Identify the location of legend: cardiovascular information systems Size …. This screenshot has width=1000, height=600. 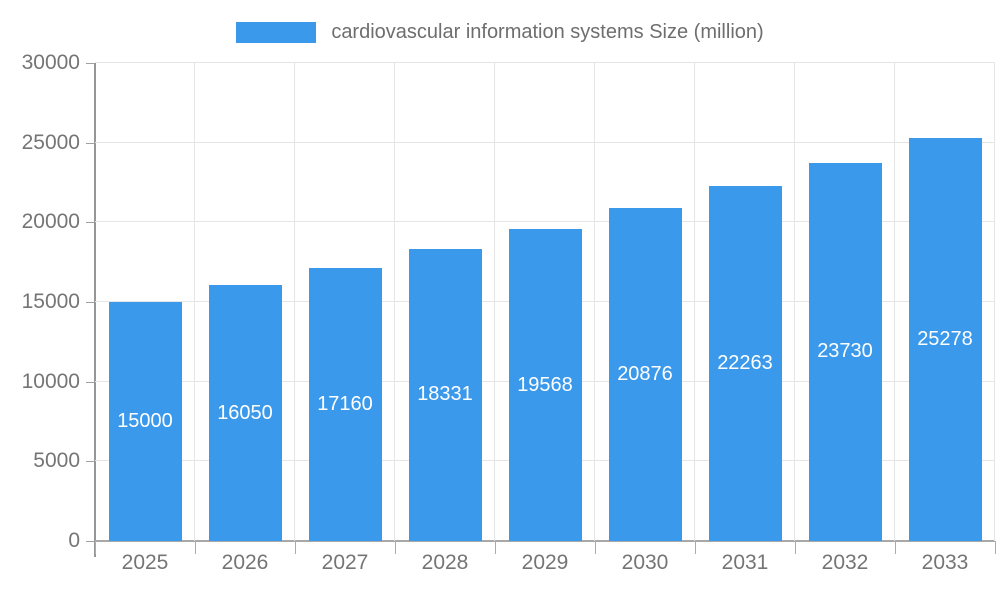
(500, 32).